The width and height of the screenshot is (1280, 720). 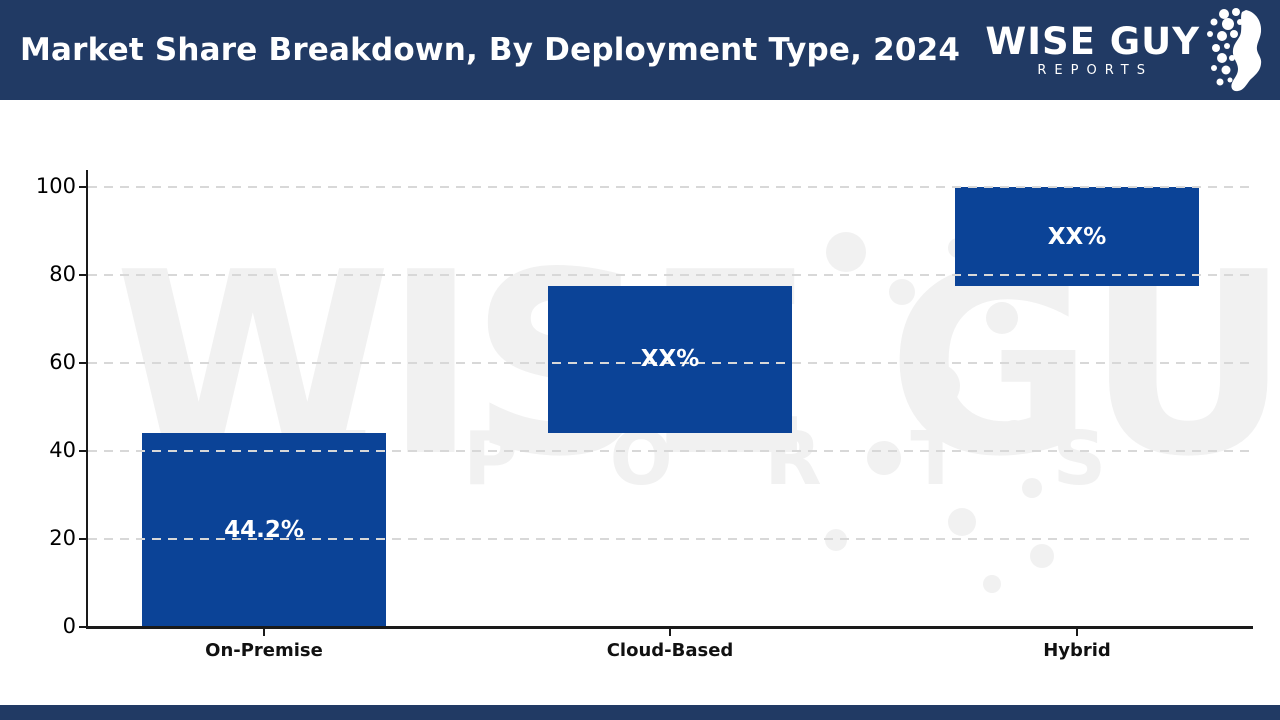 I want to click on brand-logo: WISE GUY REPORTS, so click(x=1124, y=50).